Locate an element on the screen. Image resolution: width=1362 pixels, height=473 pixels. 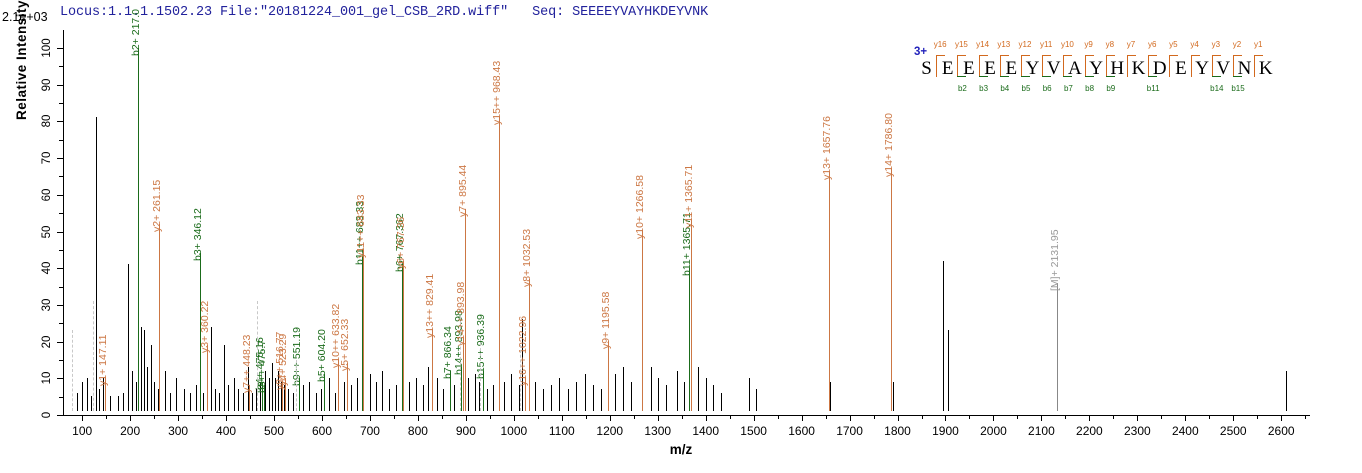
x-axis-tick-label: 1900 is located at coordinates (945, 431).